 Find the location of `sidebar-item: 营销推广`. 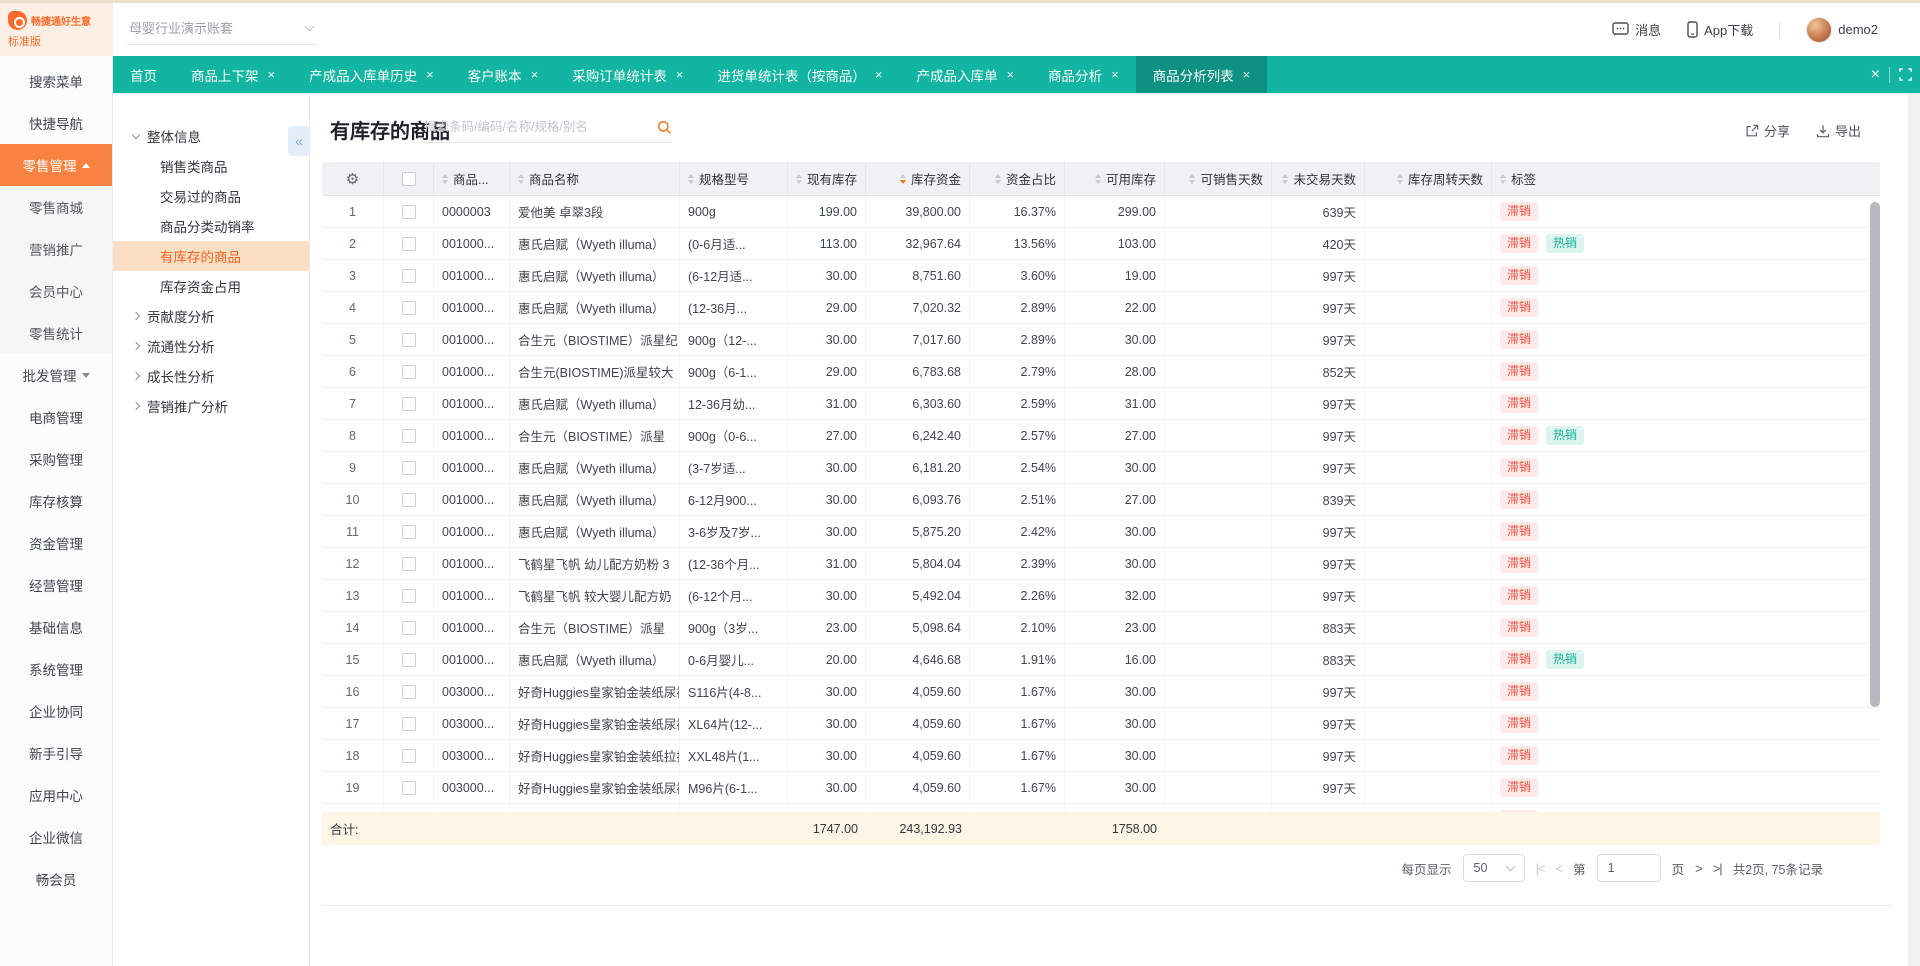

sidebar-item: 营销推广 is located at coordinates (56, 249).